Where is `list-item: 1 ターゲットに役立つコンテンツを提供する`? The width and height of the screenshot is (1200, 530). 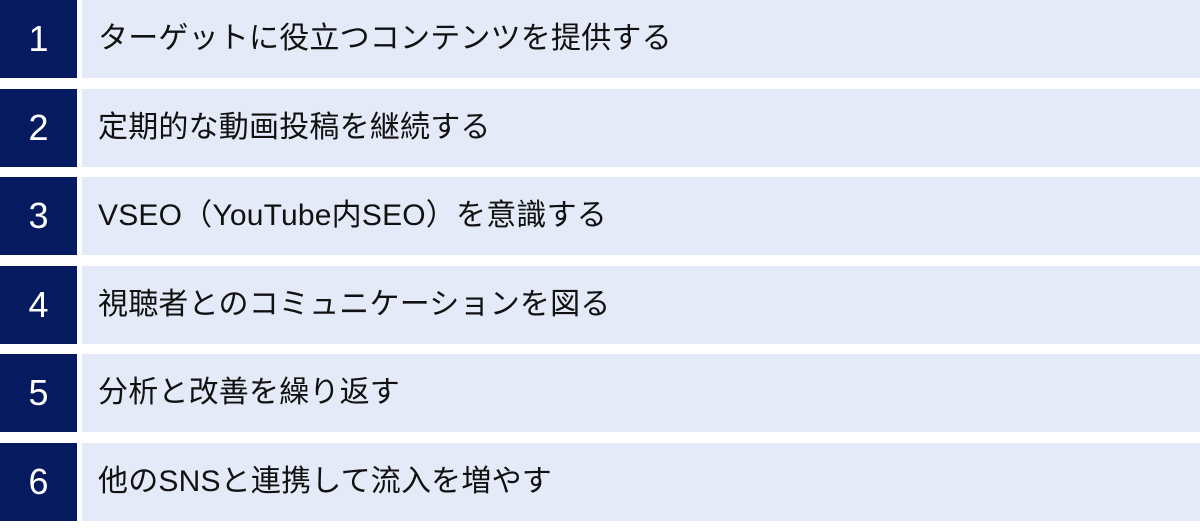 list-item: 1 ターゲットに役立つコンテンツを提供する is located at coordinates (600, 39).